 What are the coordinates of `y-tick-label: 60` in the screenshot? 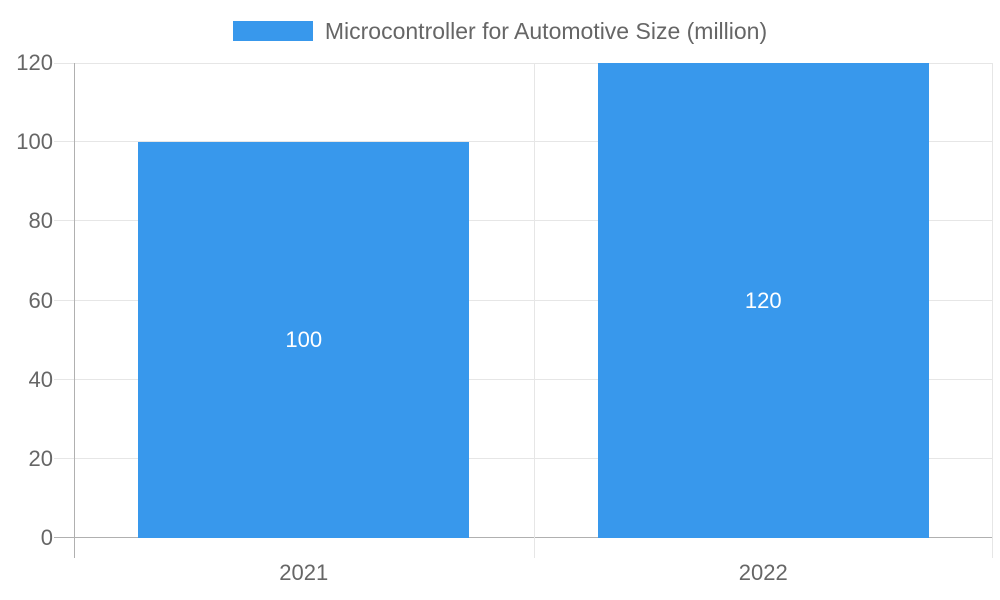 It's located at (40, 300).